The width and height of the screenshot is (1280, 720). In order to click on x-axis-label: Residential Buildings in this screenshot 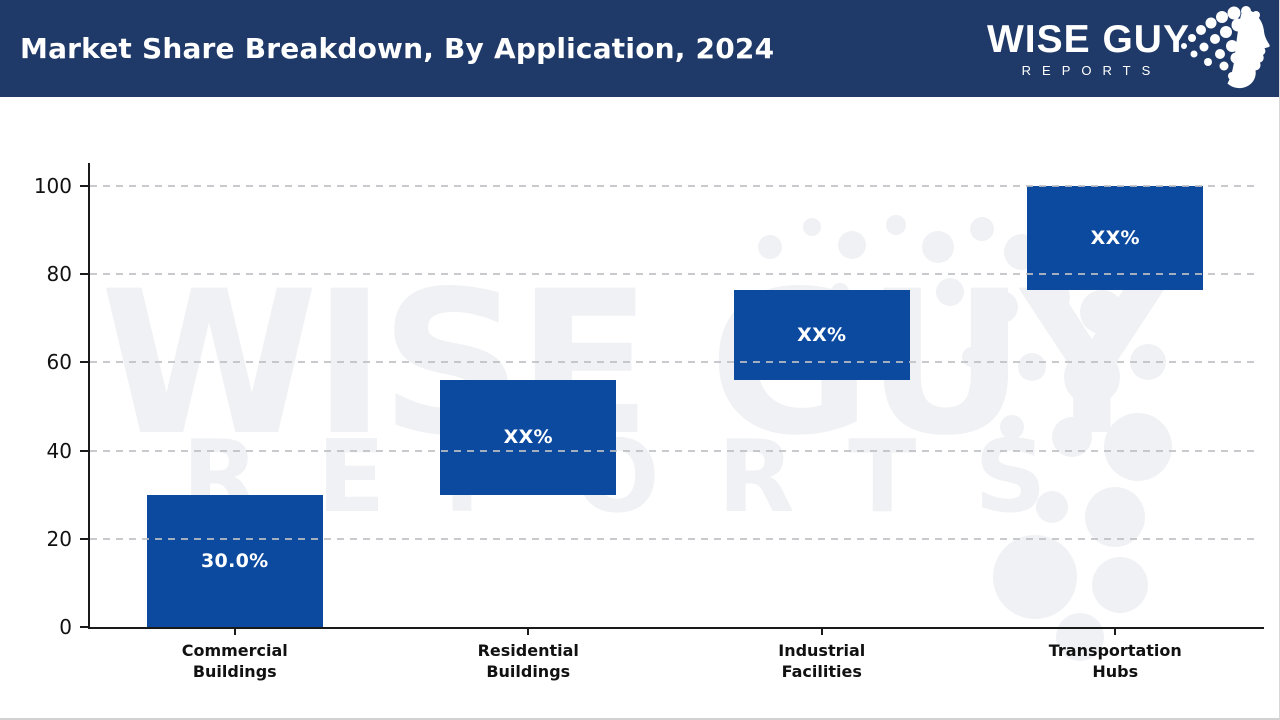, I will do `click(528, 661)`.